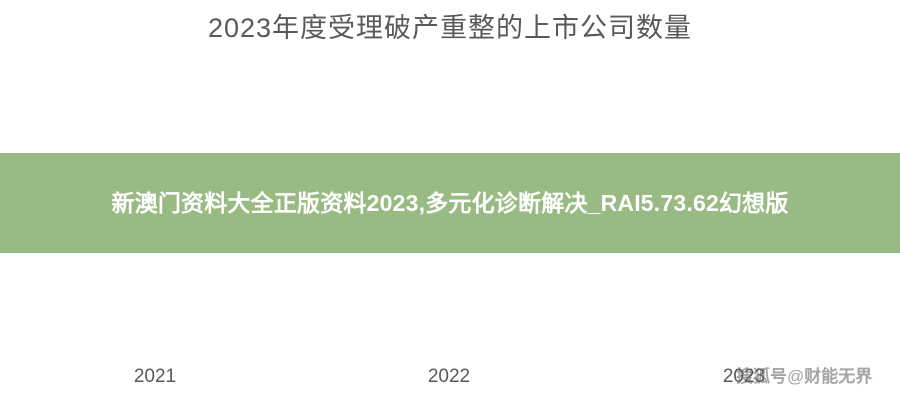  I want to click on watermark-prefix: 搜狐号, so click(761, 376).